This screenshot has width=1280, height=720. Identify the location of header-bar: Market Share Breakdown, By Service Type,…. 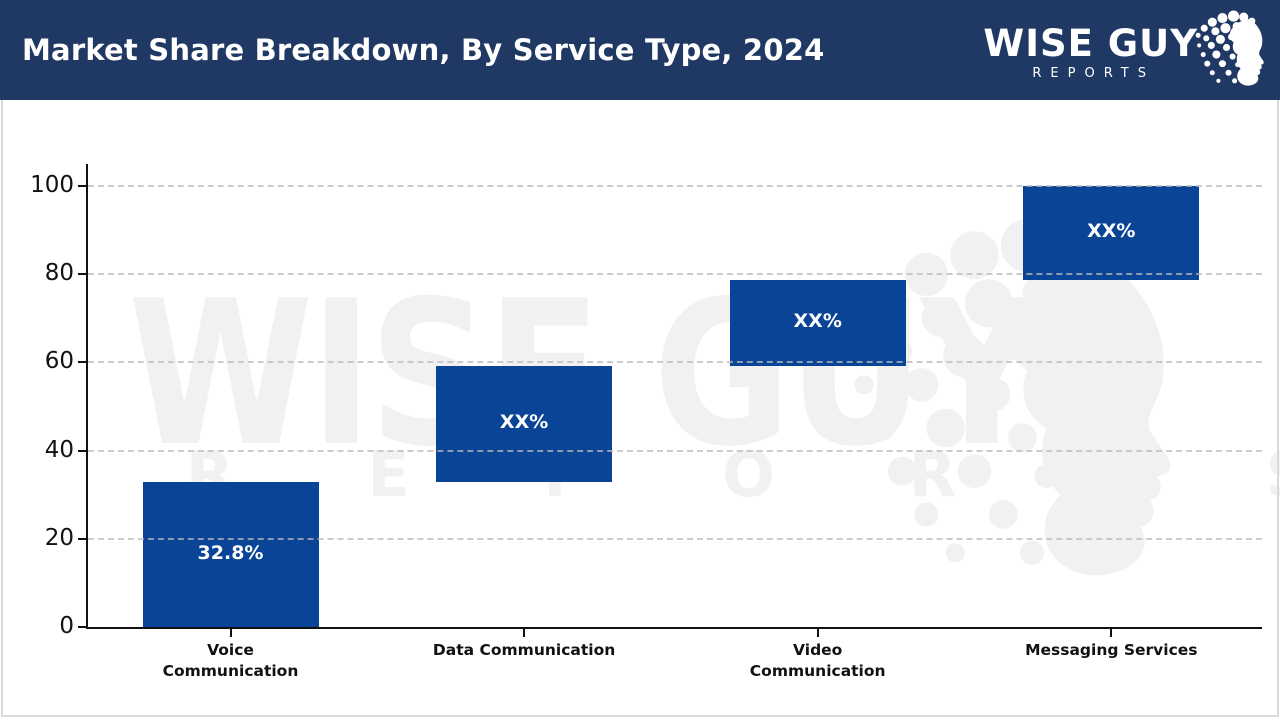
(640, 50).